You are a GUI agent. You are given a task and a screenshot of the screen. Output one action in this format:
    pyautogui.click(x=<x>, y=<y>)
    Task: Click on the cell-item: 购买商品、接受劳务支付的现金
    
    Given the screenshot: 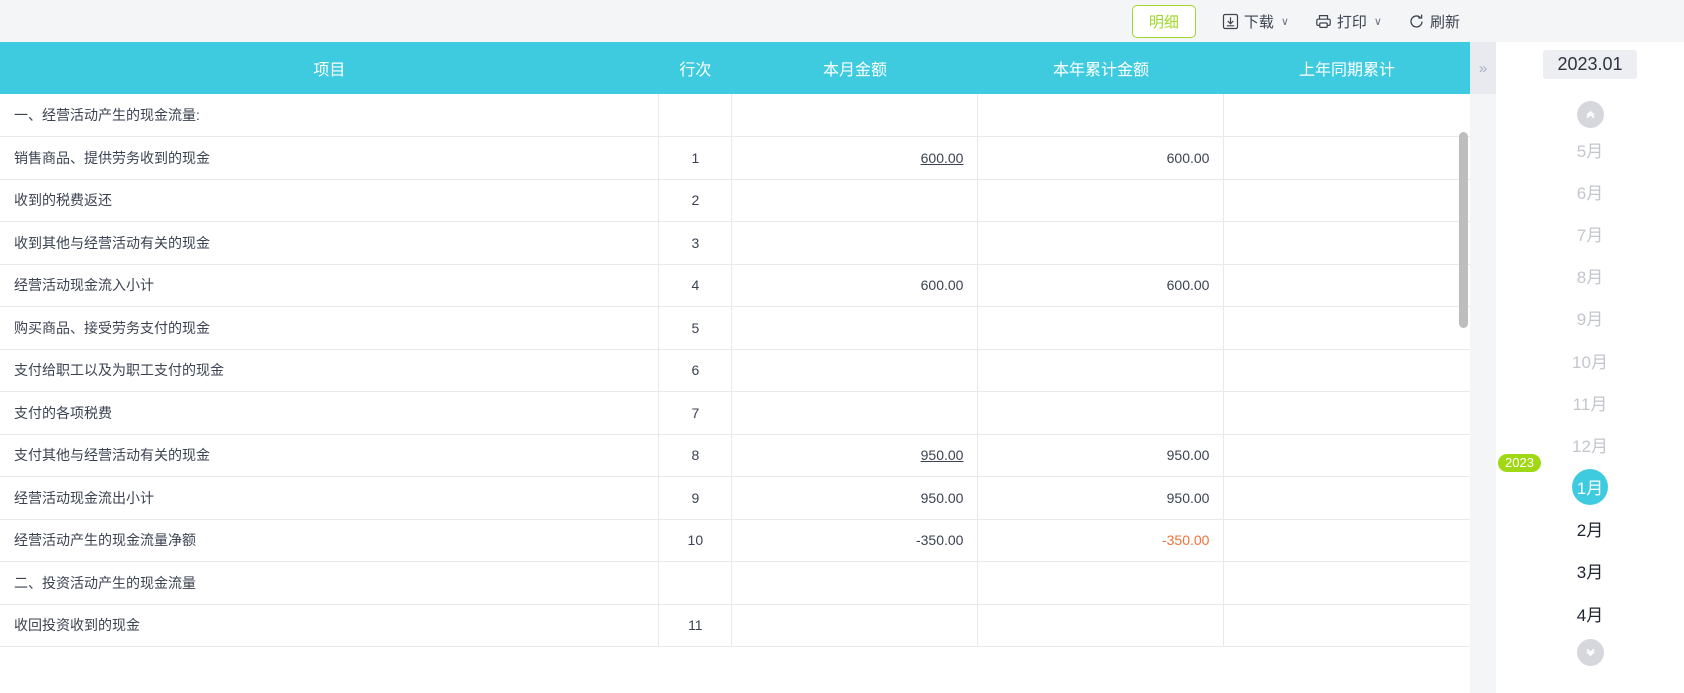 What is the action you would take?
    pyautogui.click(x=330, y=328)
    